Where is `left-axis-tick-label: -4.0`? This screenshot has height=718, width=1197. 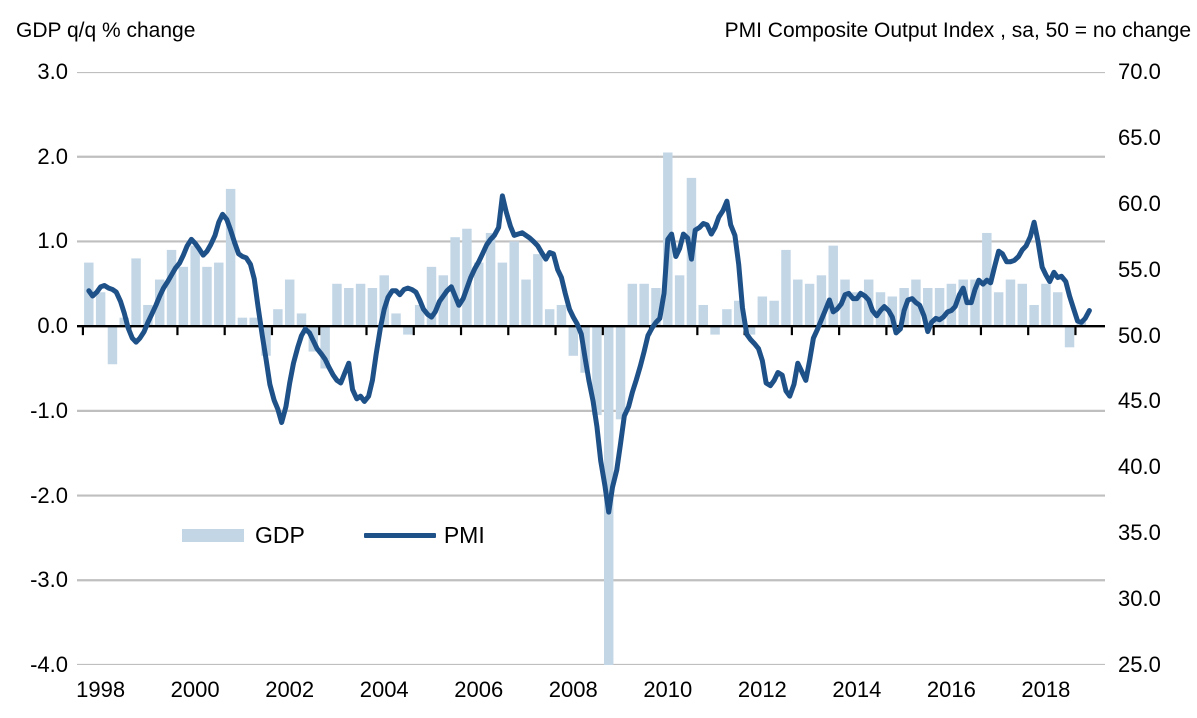 left-axis-tick-label: -4.0 is located at coordinates (49, 664).